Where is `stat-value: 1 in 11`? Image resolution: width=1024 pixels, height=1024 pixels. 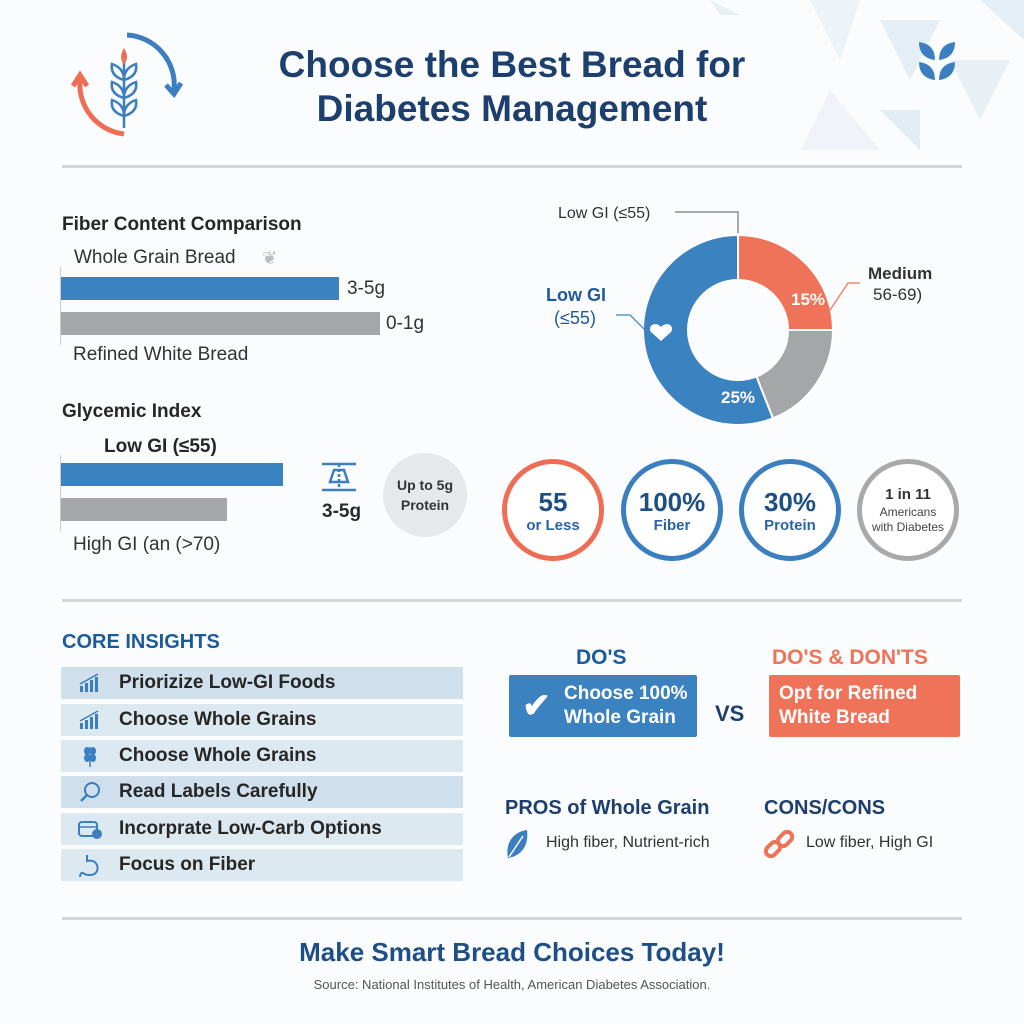 stat-value: 1 in 11 is located at coordinates (908, 494).